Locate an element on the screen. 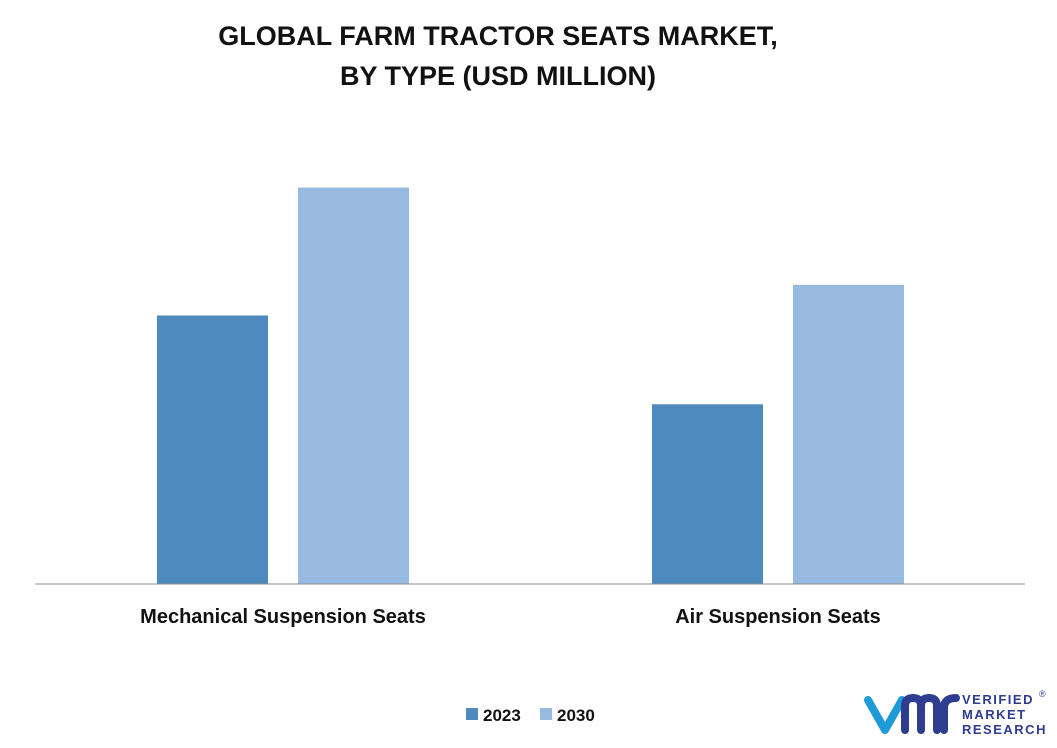 This screenshot has height=748, width=1057. category-label-air: Air Suspension Seats is located at coordinates (778, 617).